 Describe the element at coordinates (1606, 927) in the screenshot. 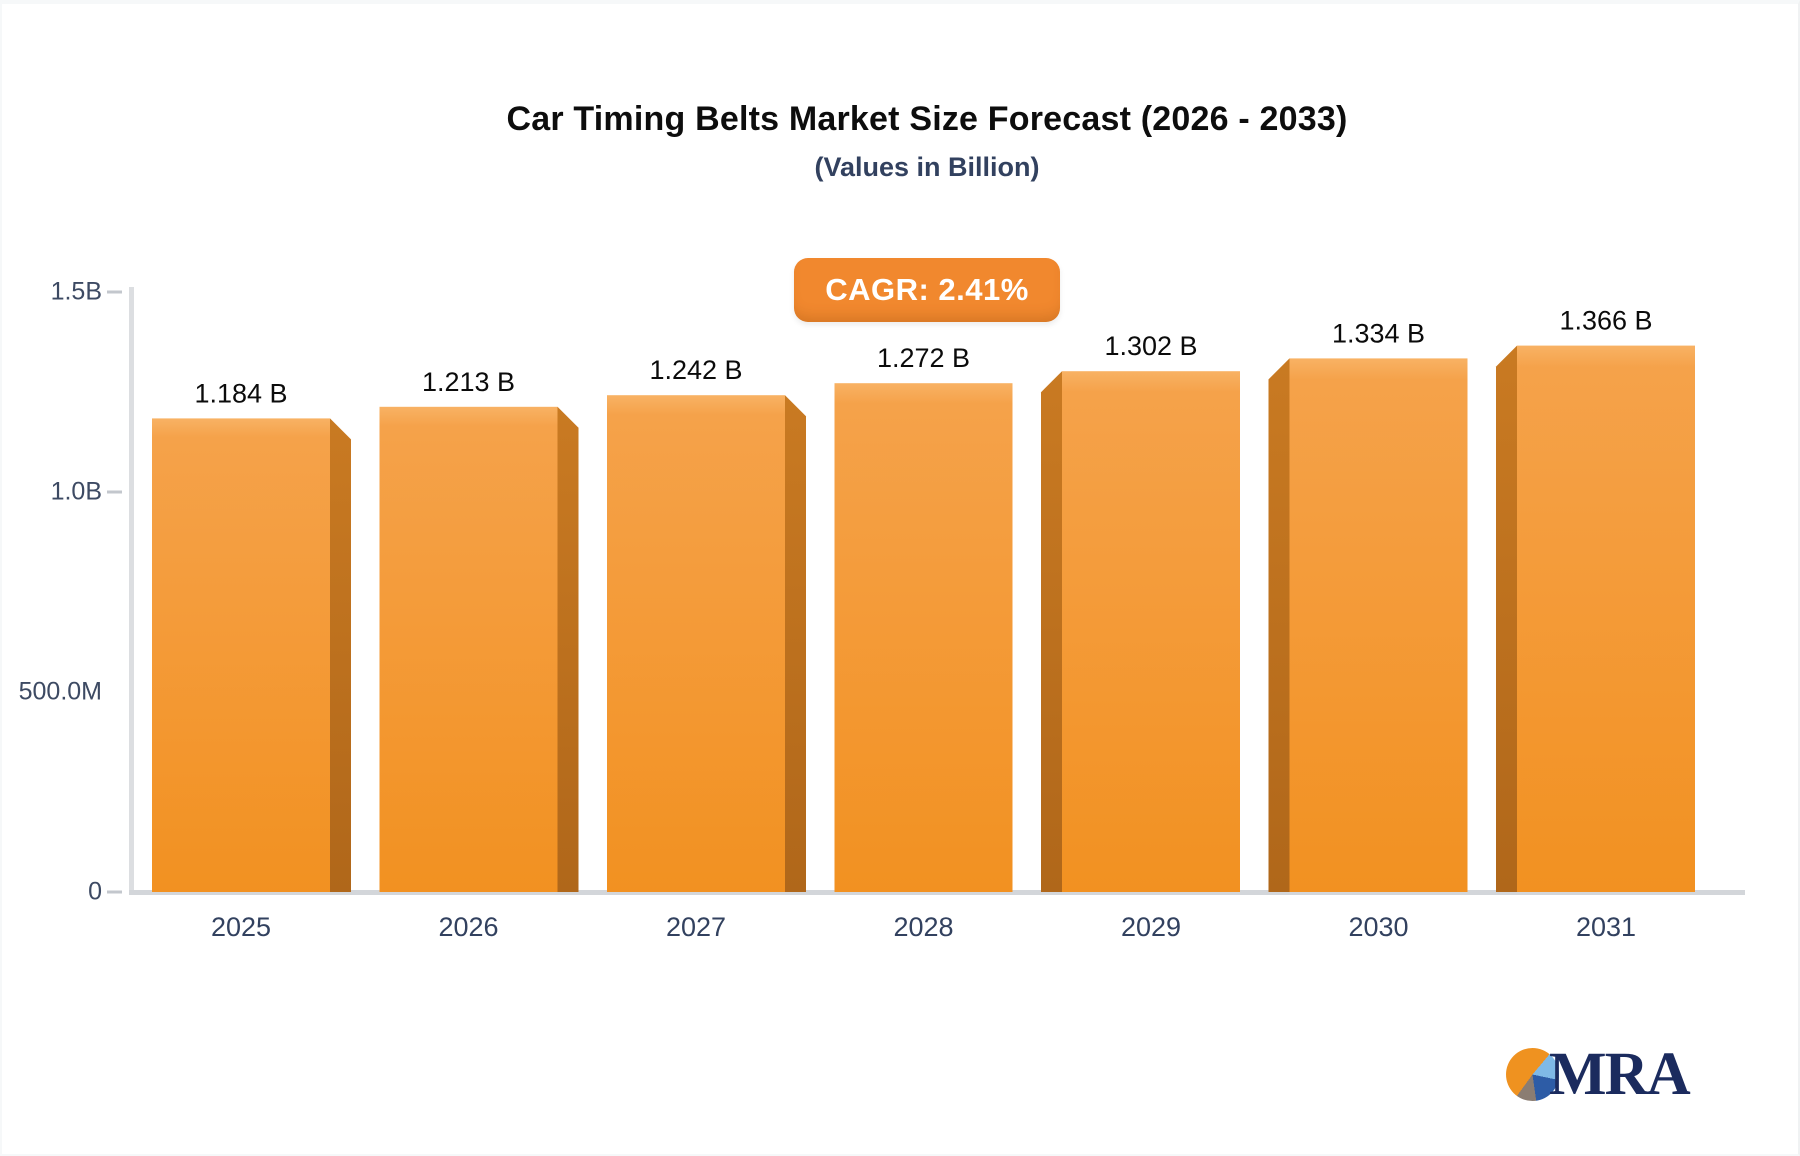

I see `x-axis-year-label: 2031` at that location.